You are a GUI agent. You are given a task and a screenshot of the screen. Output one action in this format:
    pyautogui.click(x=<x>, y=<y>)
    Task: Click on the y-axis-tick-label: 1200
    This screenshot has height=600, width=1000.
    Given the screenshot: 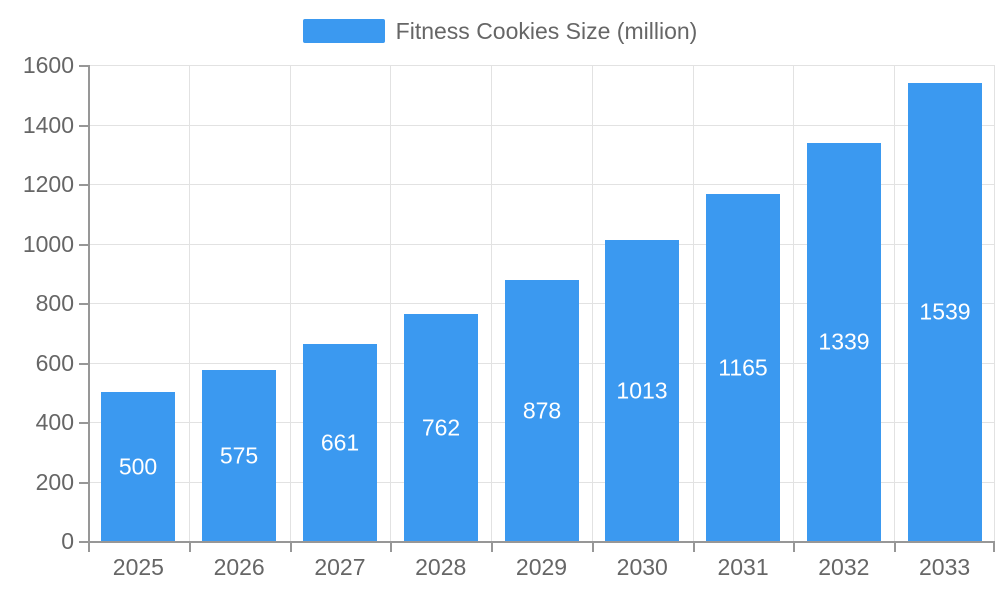 What is the action you would take?
    pyautogui.click(x=48, y=184)
    